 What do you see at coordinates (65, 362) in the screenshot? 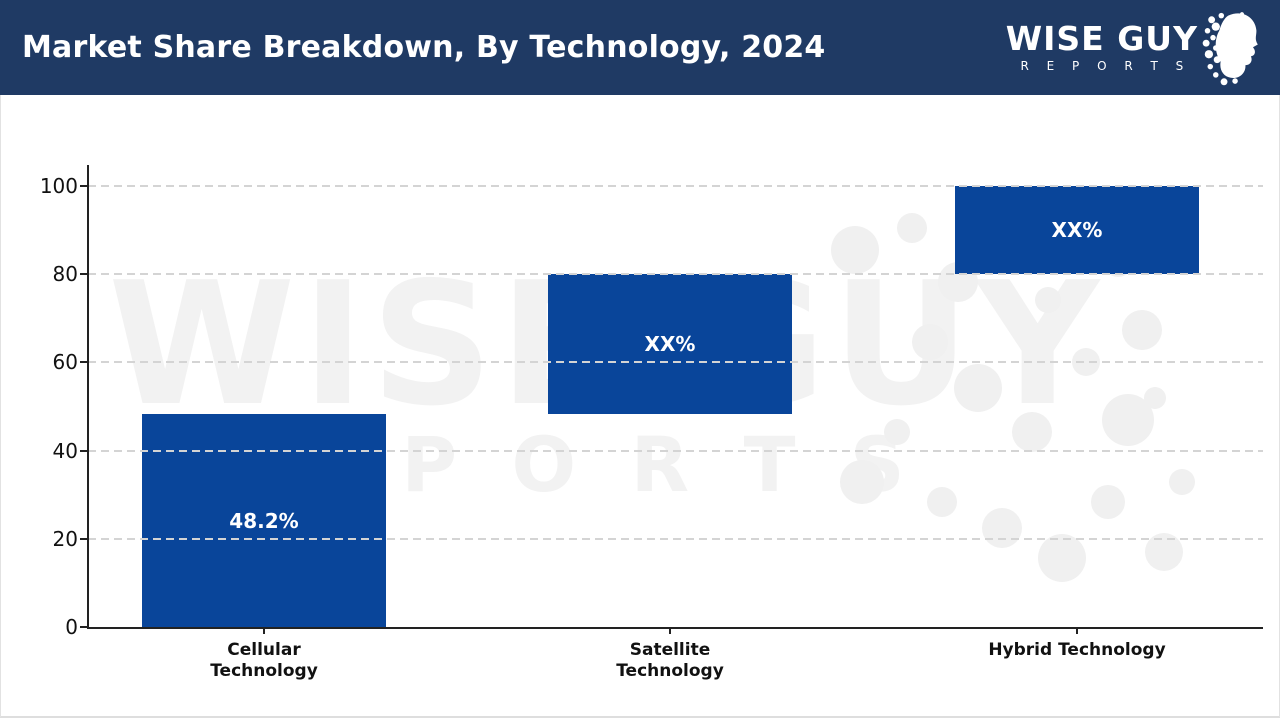
I see `y-tick-label: 60` at bounding box center [65, 362].